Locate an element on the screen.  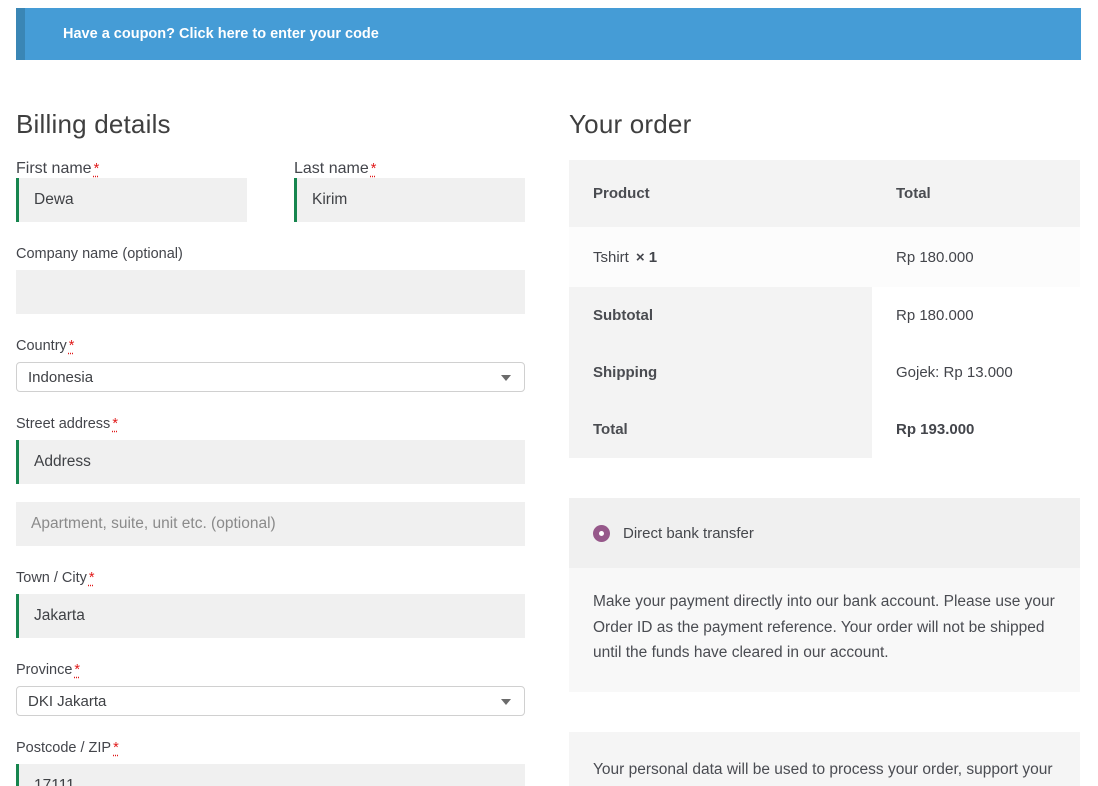
city-label: Town / City * is located at coordinates (55, 578).